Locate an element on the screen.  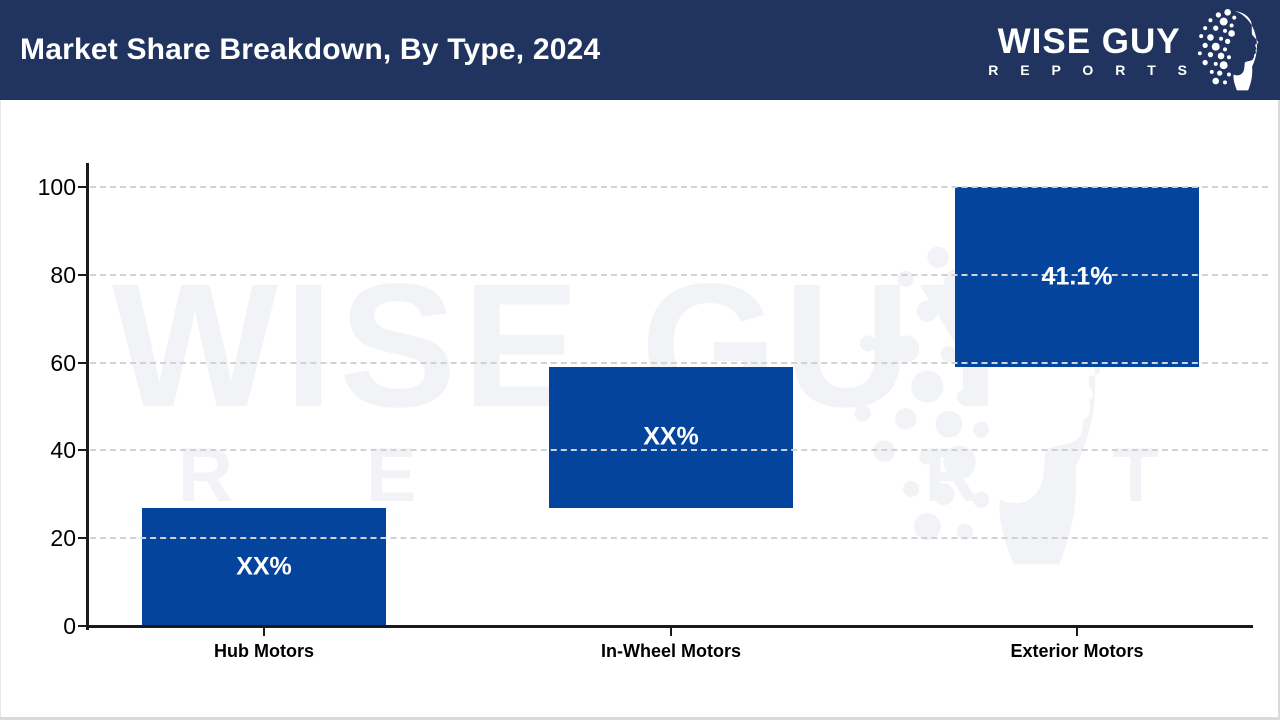
y-tick-label-80: 80 is located at coordinates (63, 274).